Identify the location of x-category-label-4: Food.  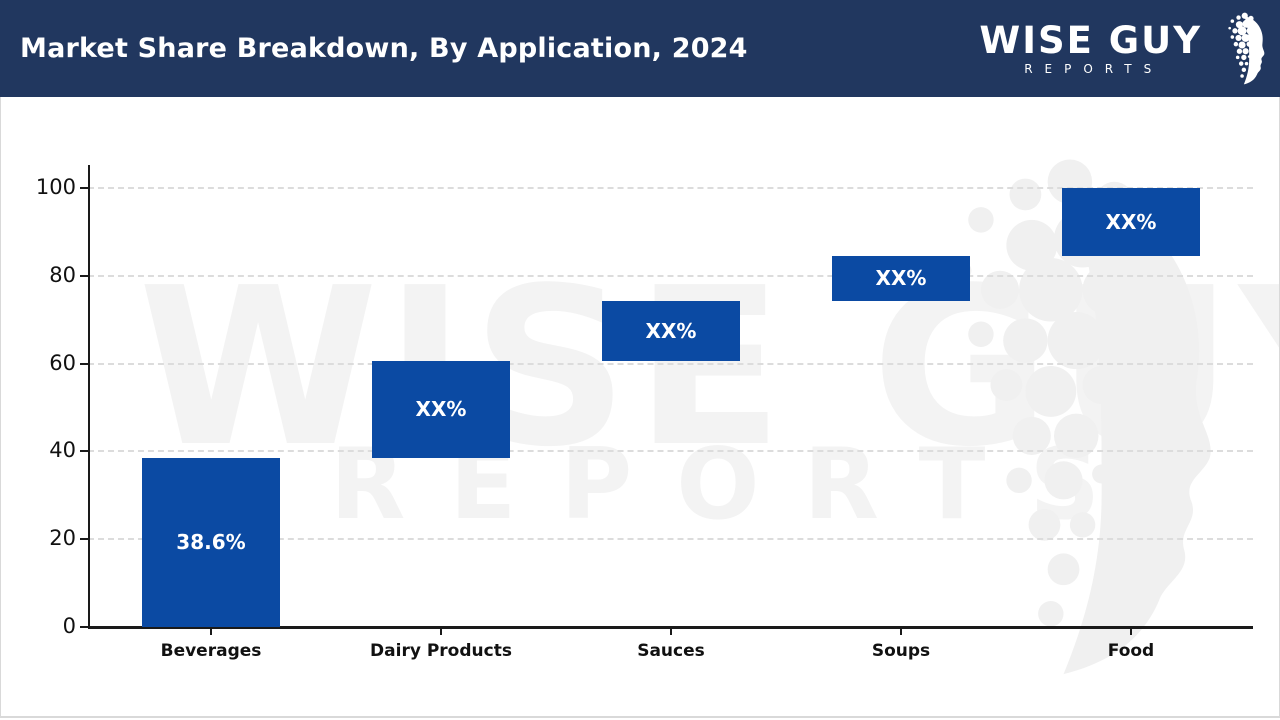
(1131, 651).